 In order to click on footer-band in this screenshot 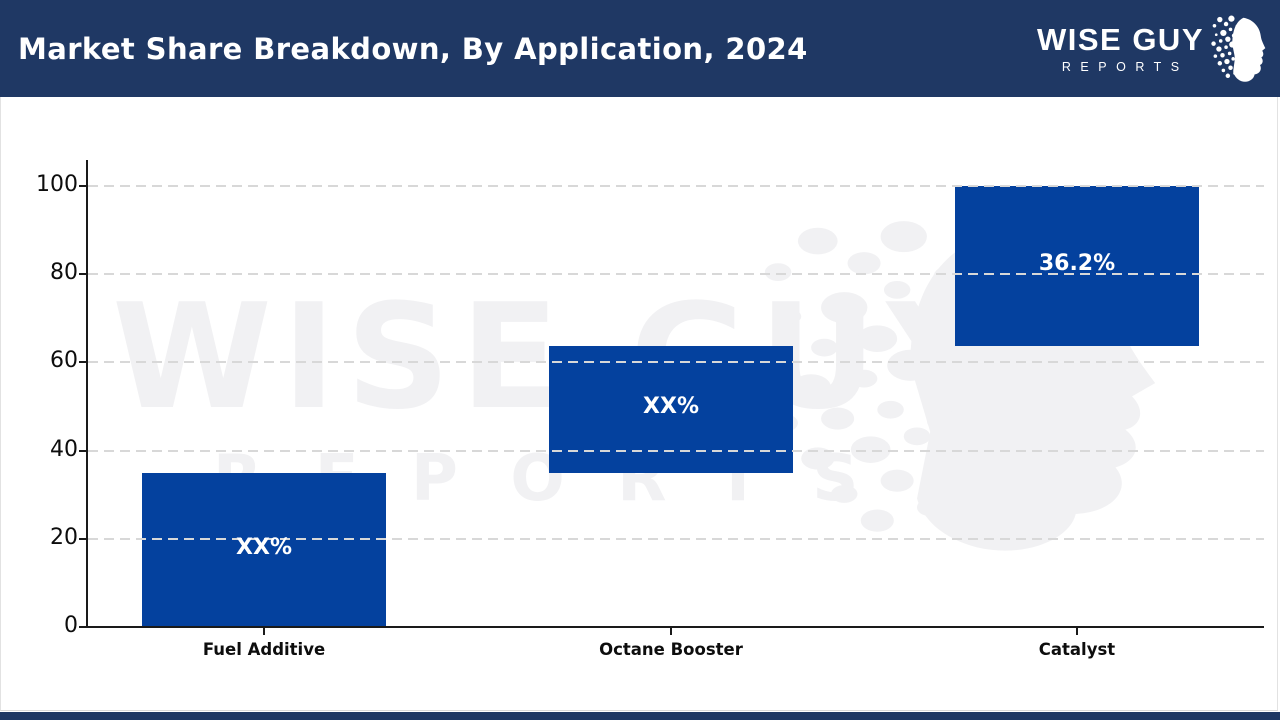, I will do `click(640, 716)`.